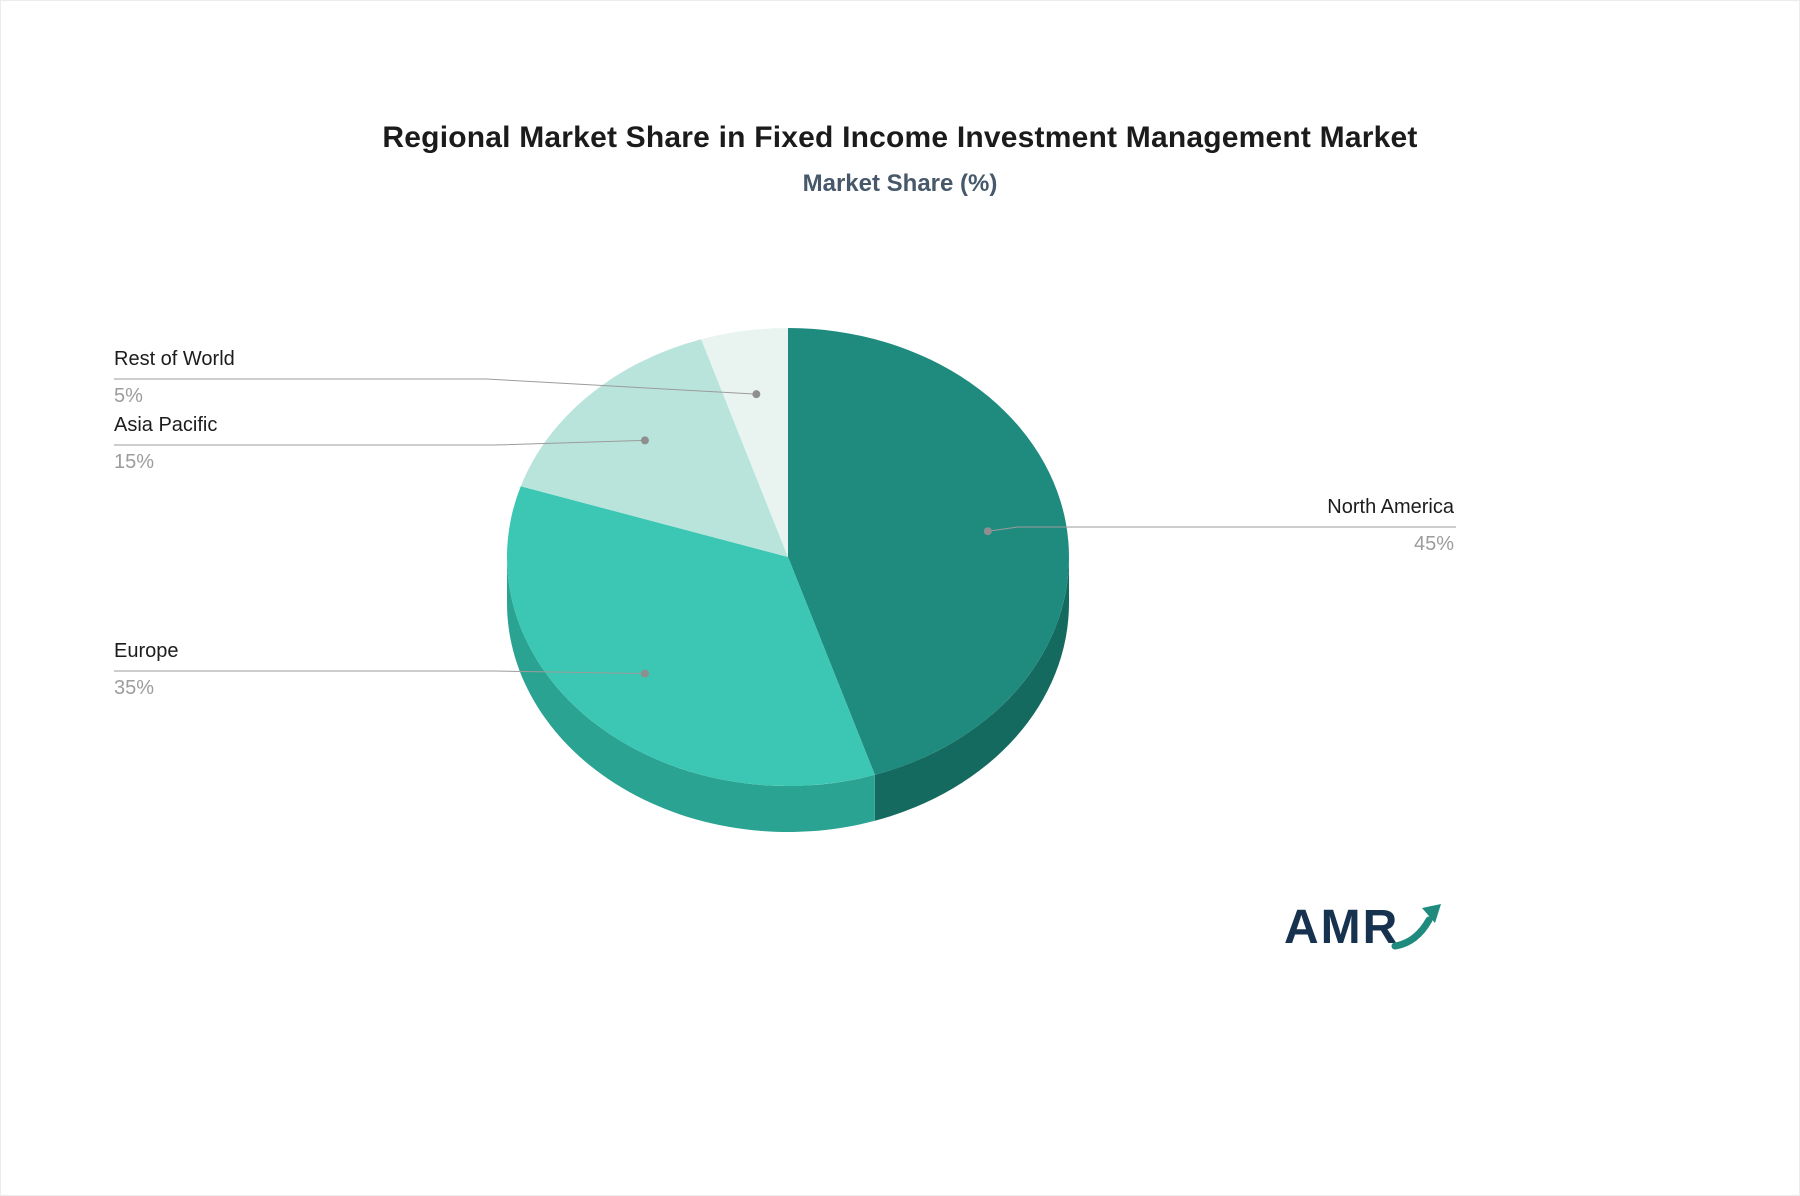 The image size is (1800, 1196). What do you see at coordinates (654, 448) in the screenshot?
I see `pie-slice-asia-pacific` at bounding box center [654, 448].